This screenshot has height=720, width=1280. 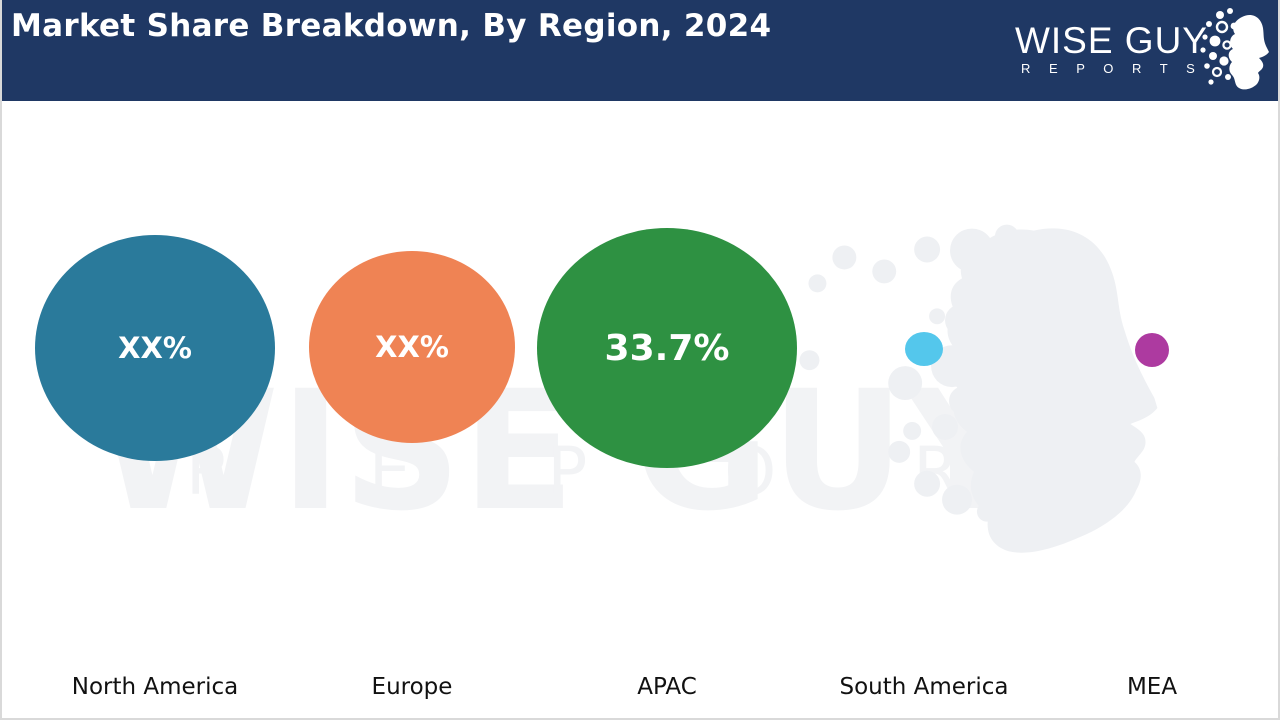 What do you see at coordinates (978, 388) in the screenshot?
I see `watermark-face-icon` at bounding box center [978, 388].